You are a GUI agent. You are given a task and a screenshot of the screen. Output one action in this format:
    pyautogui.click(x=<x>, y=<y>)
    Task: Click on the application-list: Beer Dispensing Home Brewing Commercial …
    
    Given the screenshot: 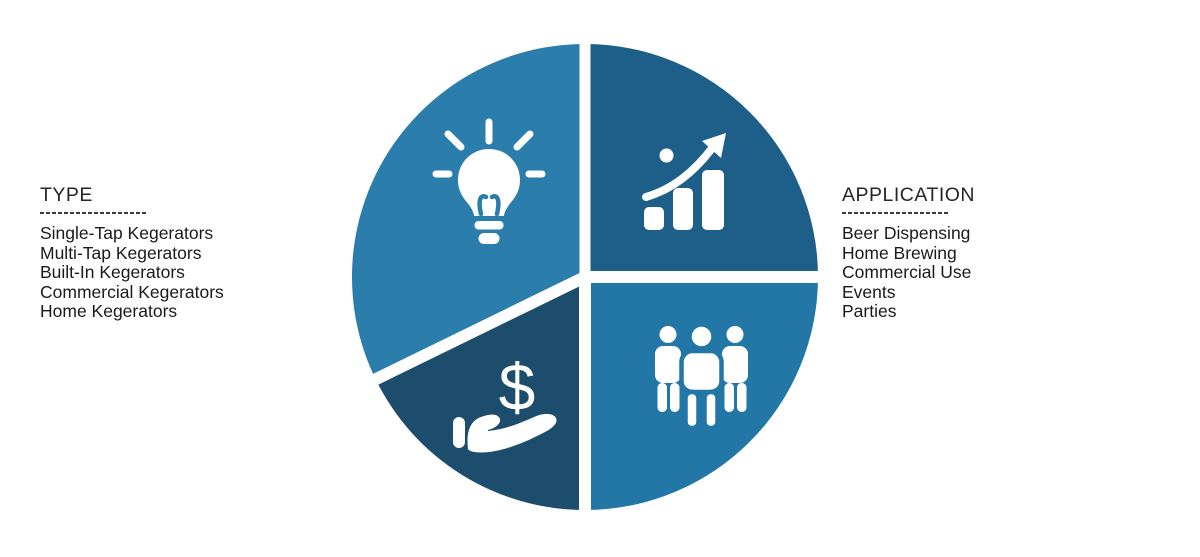 What is the action you would take?
    pyautogui.click(x=908, y=272)
    